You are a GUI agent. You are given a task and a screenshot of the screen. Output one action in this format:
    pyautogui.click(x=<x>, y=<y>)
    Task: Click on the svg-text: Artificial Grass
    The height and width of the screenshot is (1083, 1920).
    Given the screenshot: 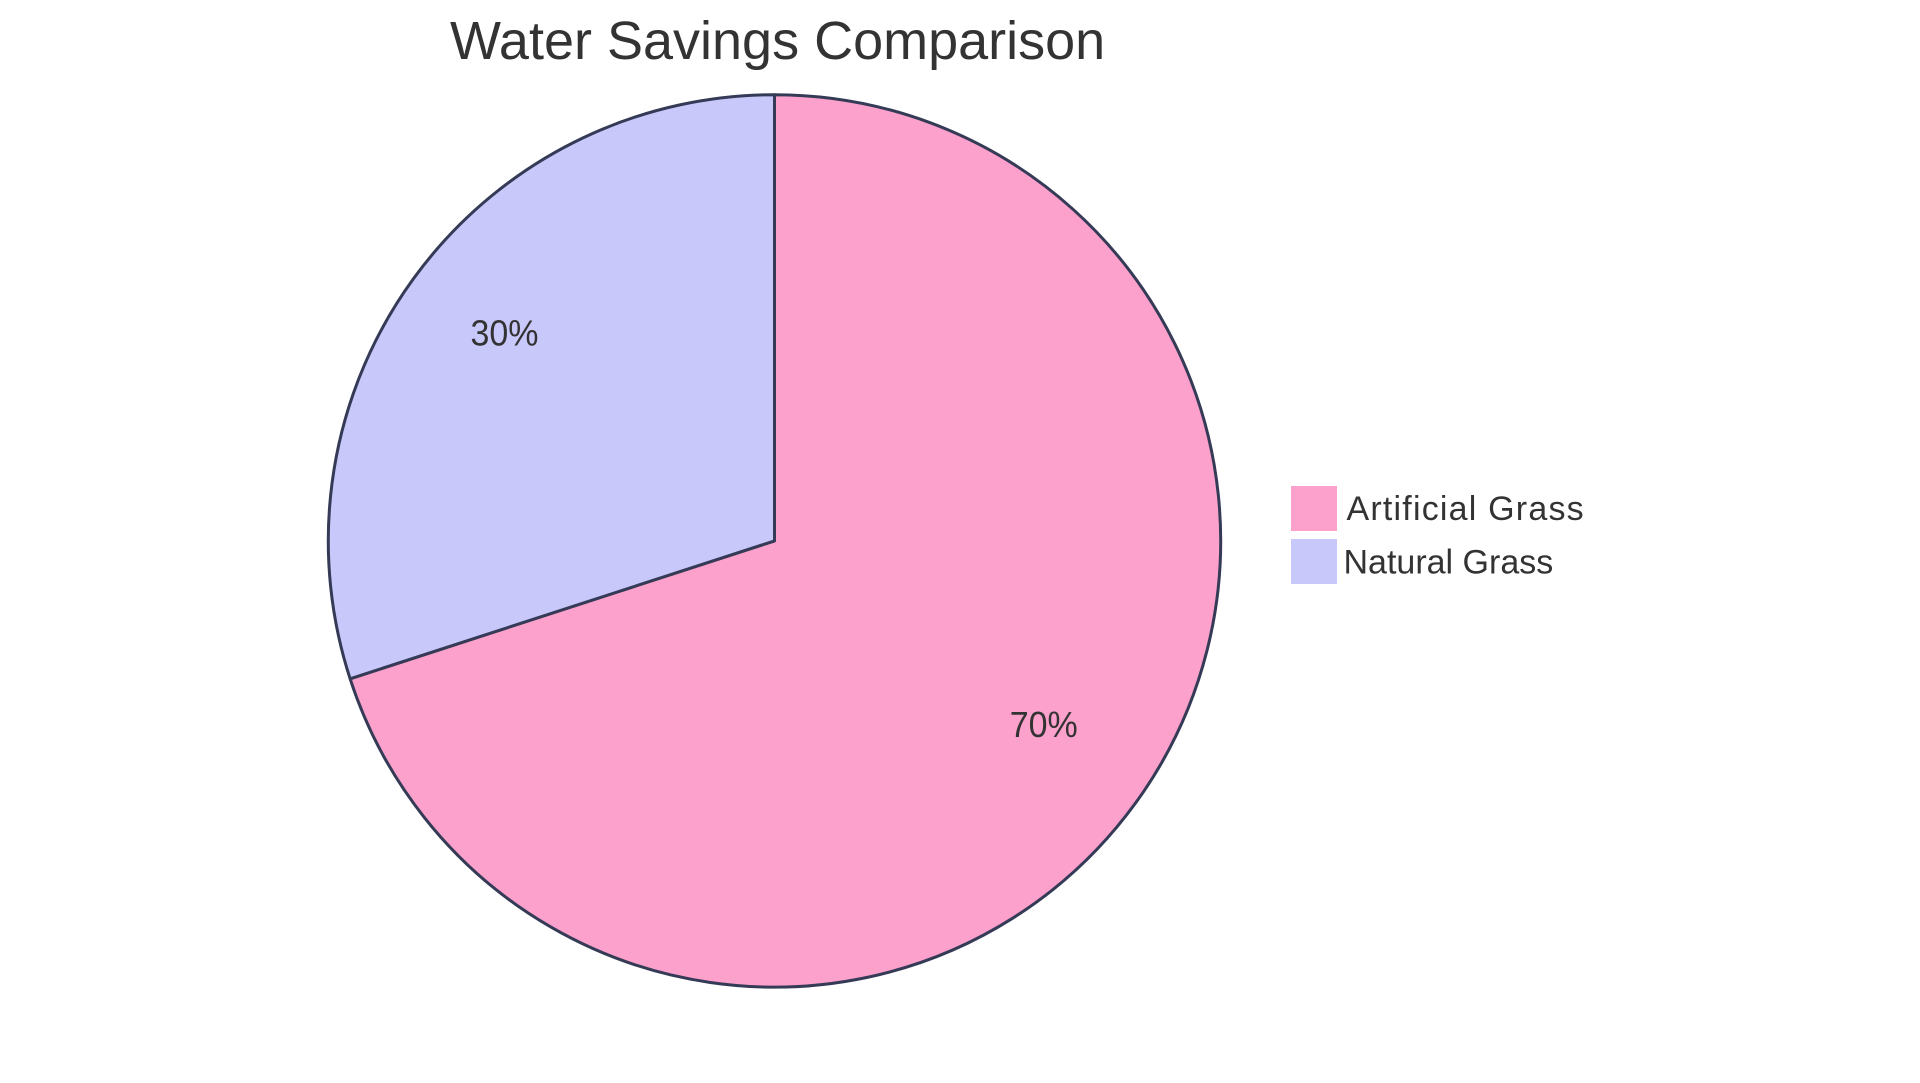 What is the action you would take?
    pyautogui.click(x=1466, y=509)
    